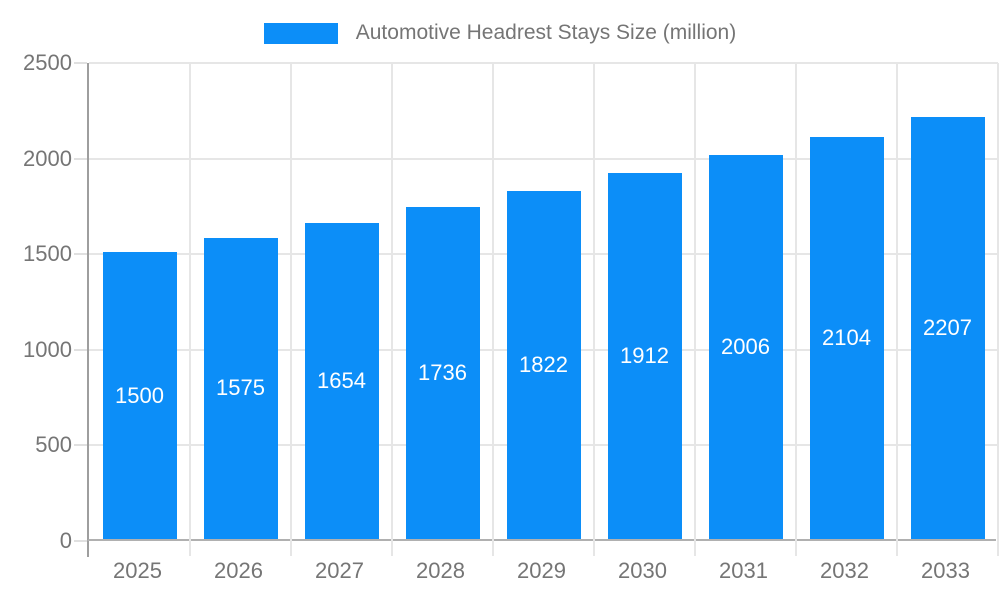  I want to click on x-axis-label: 2029, so click(541, 570).